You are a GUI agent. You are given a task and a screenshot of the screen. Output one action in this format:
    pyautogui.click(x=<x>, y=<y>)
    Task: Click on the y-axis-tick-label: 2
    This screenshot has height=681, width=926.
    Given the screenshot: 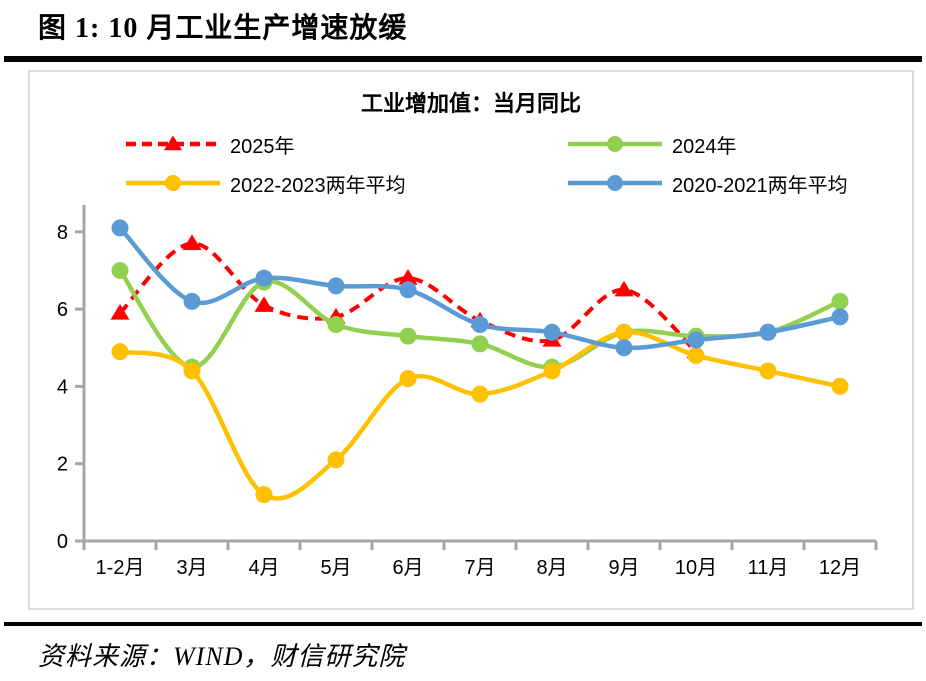 What is the action you would take?
    pyautogui.click(x=62, y=465)
    